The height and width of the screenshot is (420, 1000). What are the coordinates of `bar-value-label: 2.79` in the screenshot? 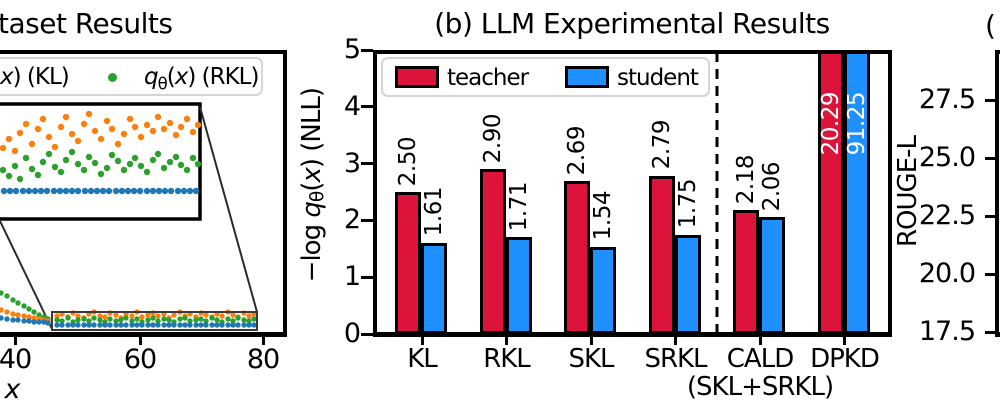 It's located at (661, 145).